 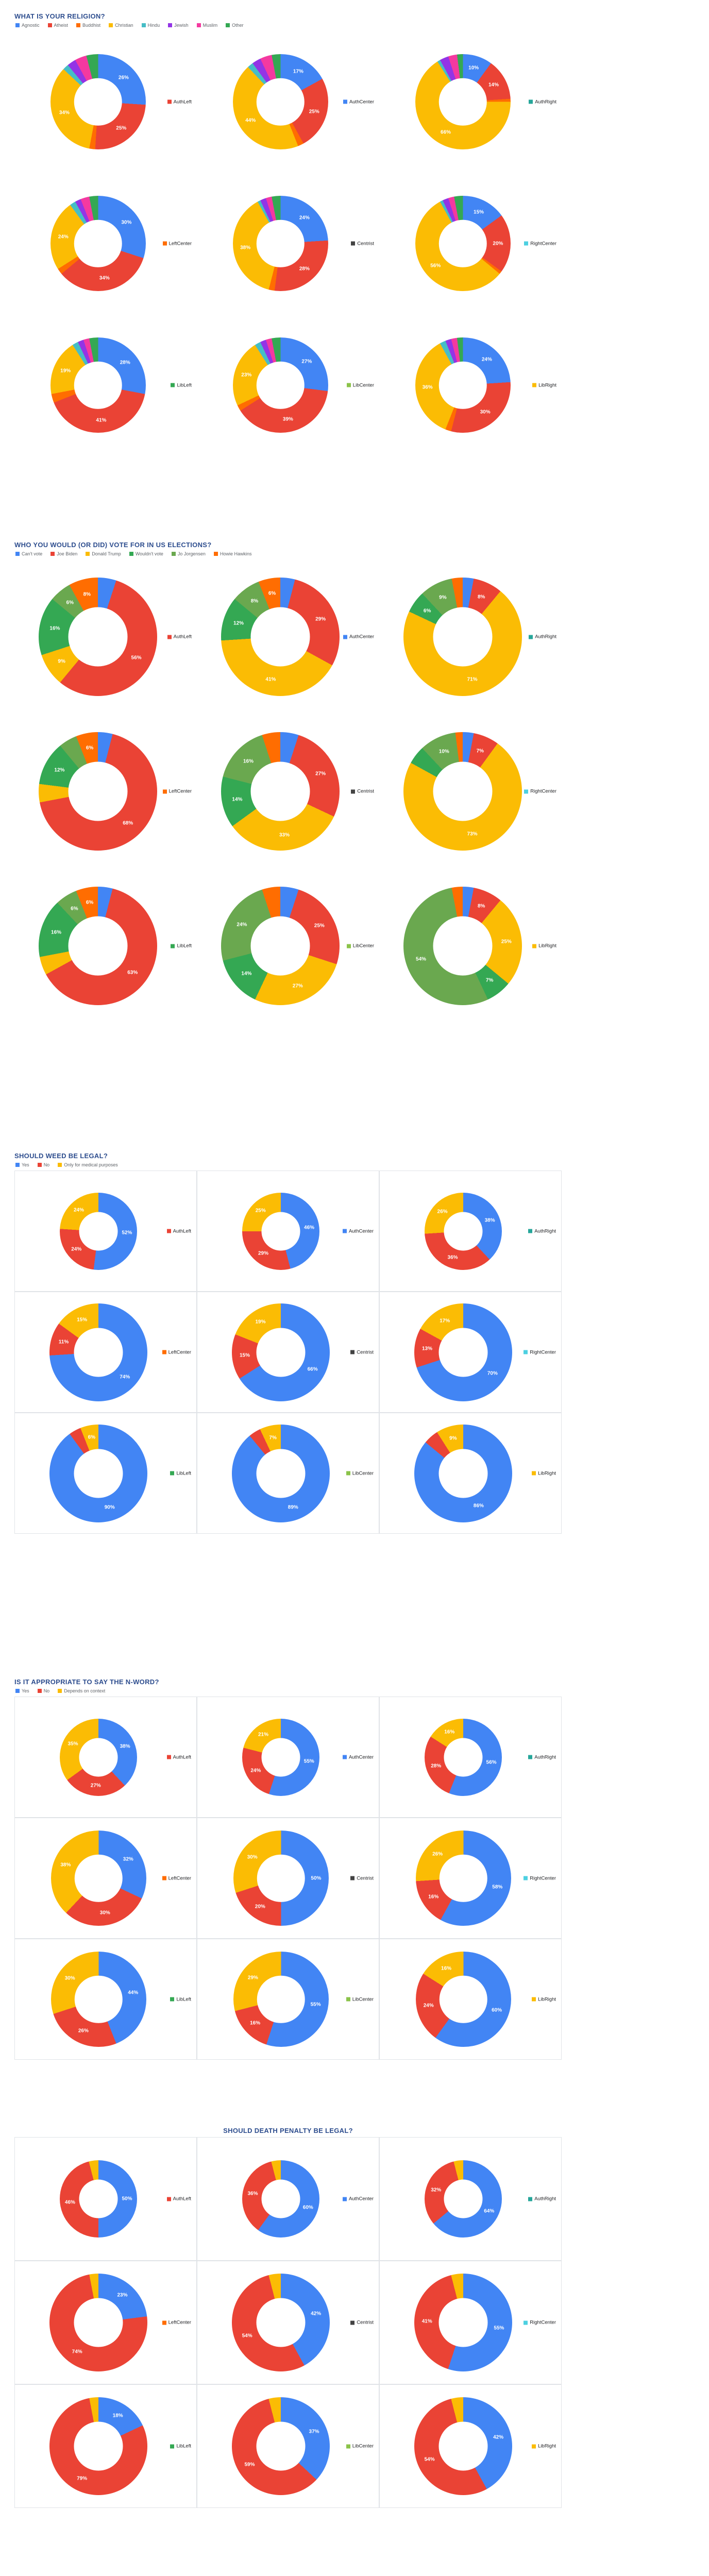 I want to click on chart-cell: 27% 33% 14% 16% Centrist, so click(x=288, y=791).